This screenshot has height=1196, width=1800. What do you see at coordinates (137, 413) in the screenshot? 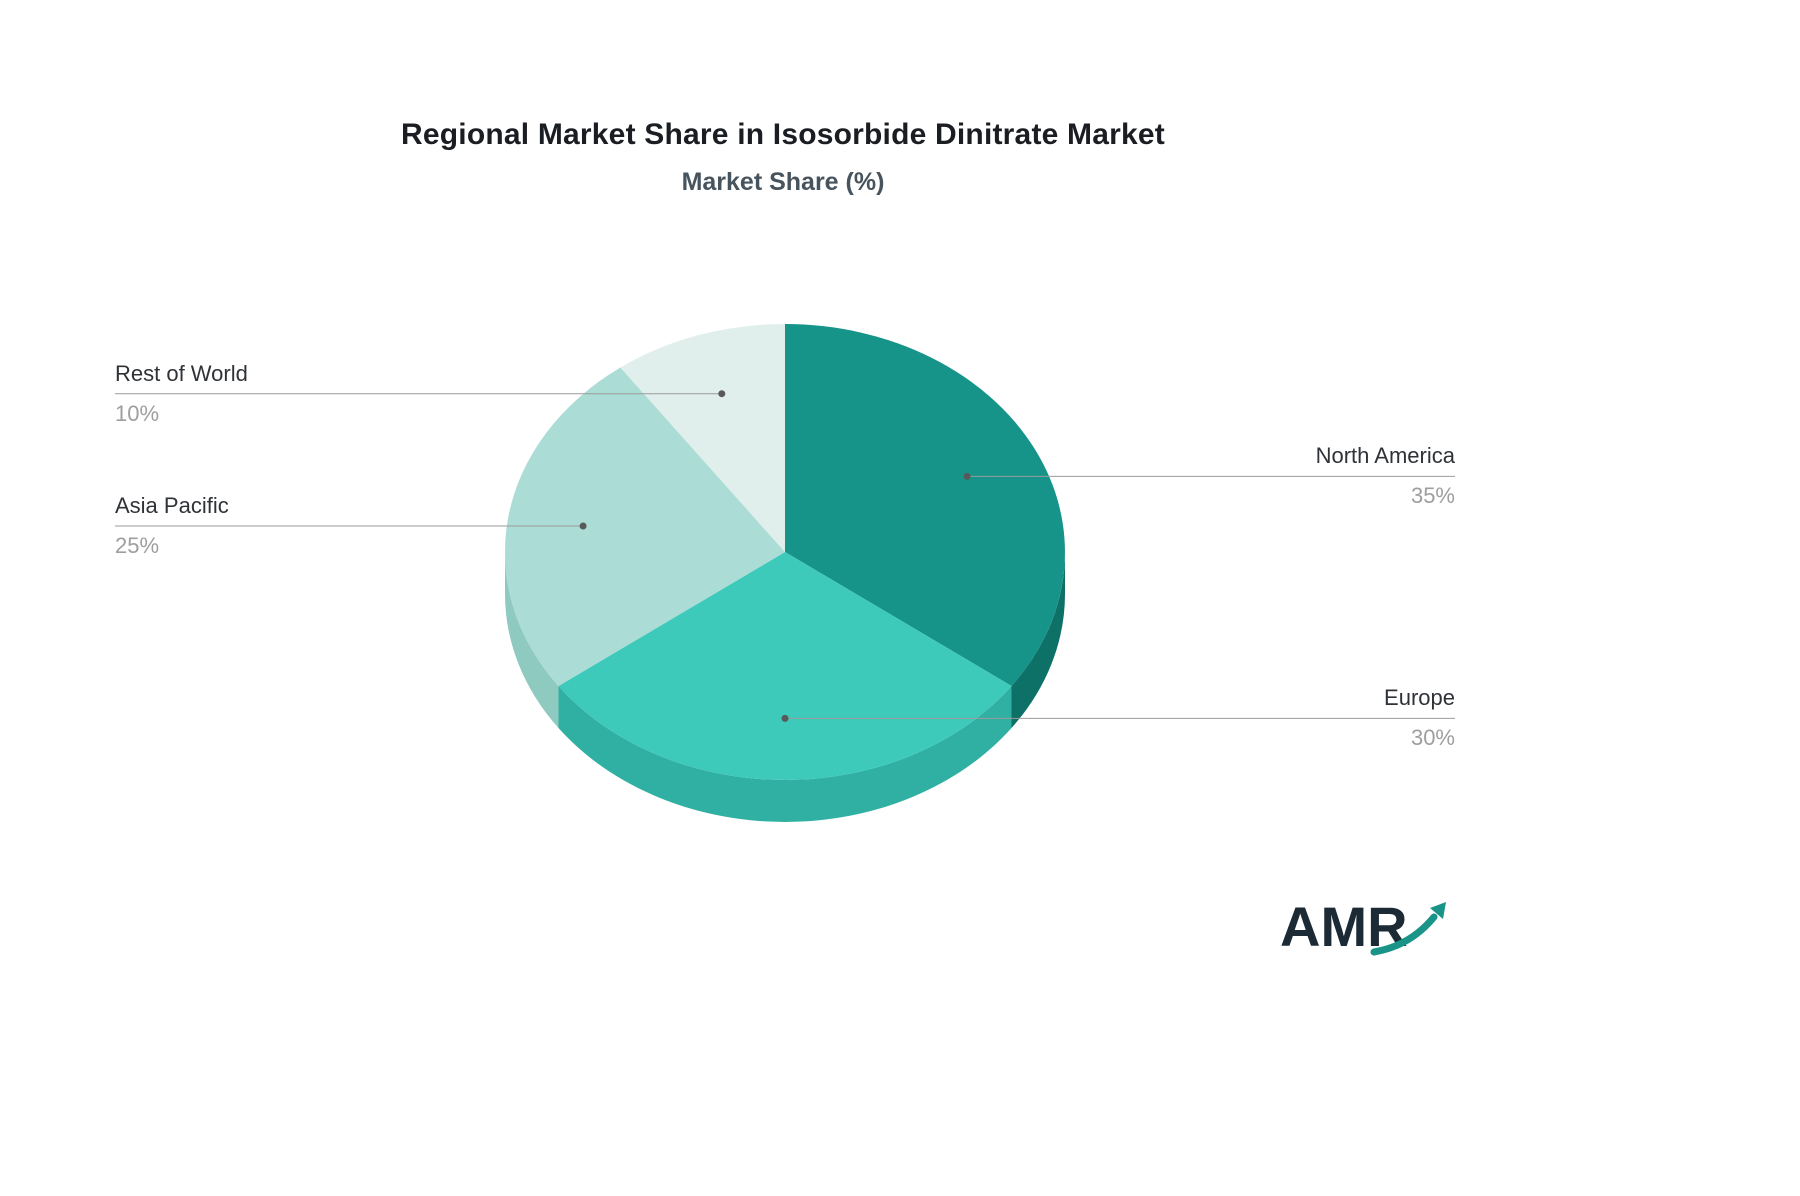
I see `pie-value-rest-of-world: 10%` at bounding box center [137, 413].